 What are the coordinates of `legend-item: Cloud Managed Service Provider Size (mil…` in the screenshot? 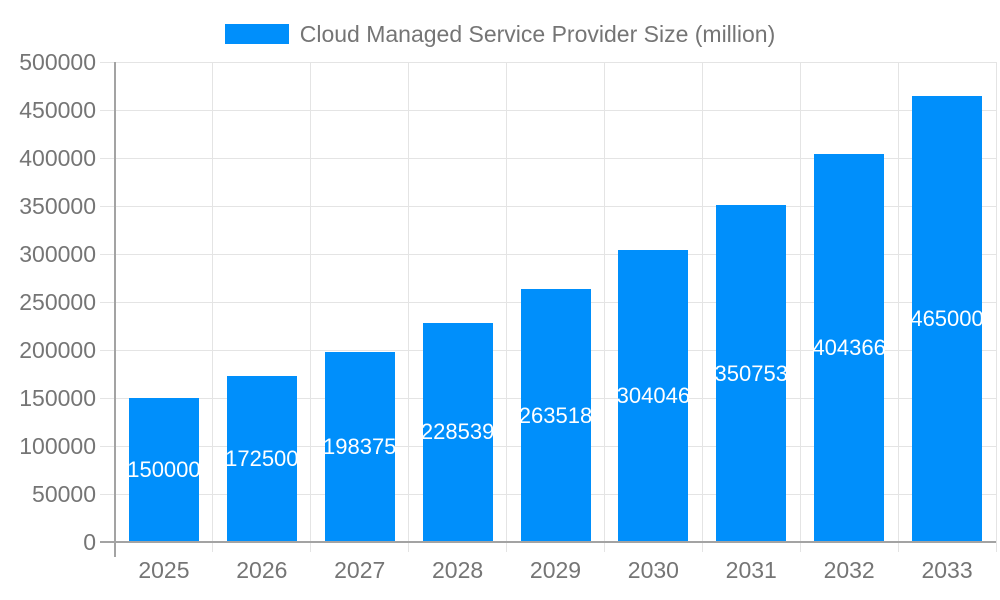 It's located at (500, 34).